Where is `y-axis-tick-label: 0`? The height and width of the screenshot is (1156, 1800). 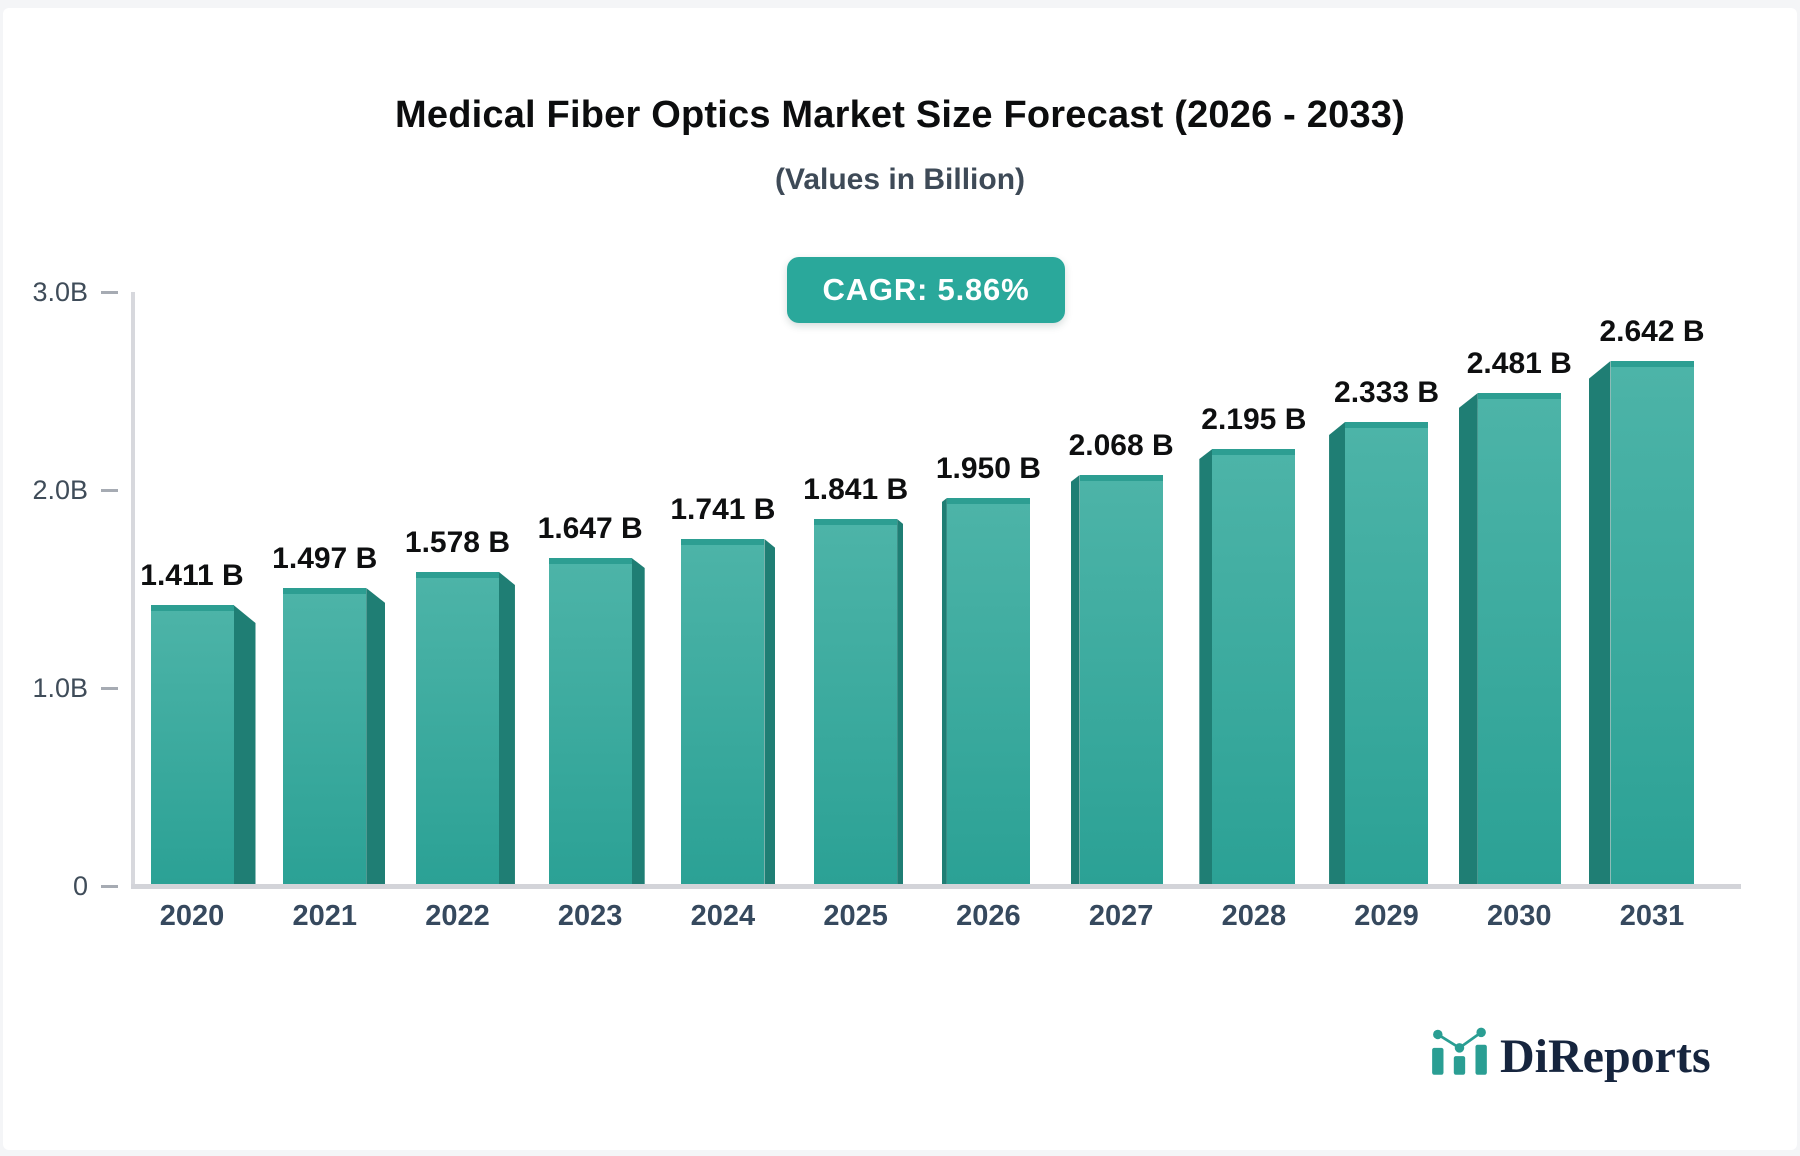 y-axis-tick-label: 0 is located at coordinates (80, 886).